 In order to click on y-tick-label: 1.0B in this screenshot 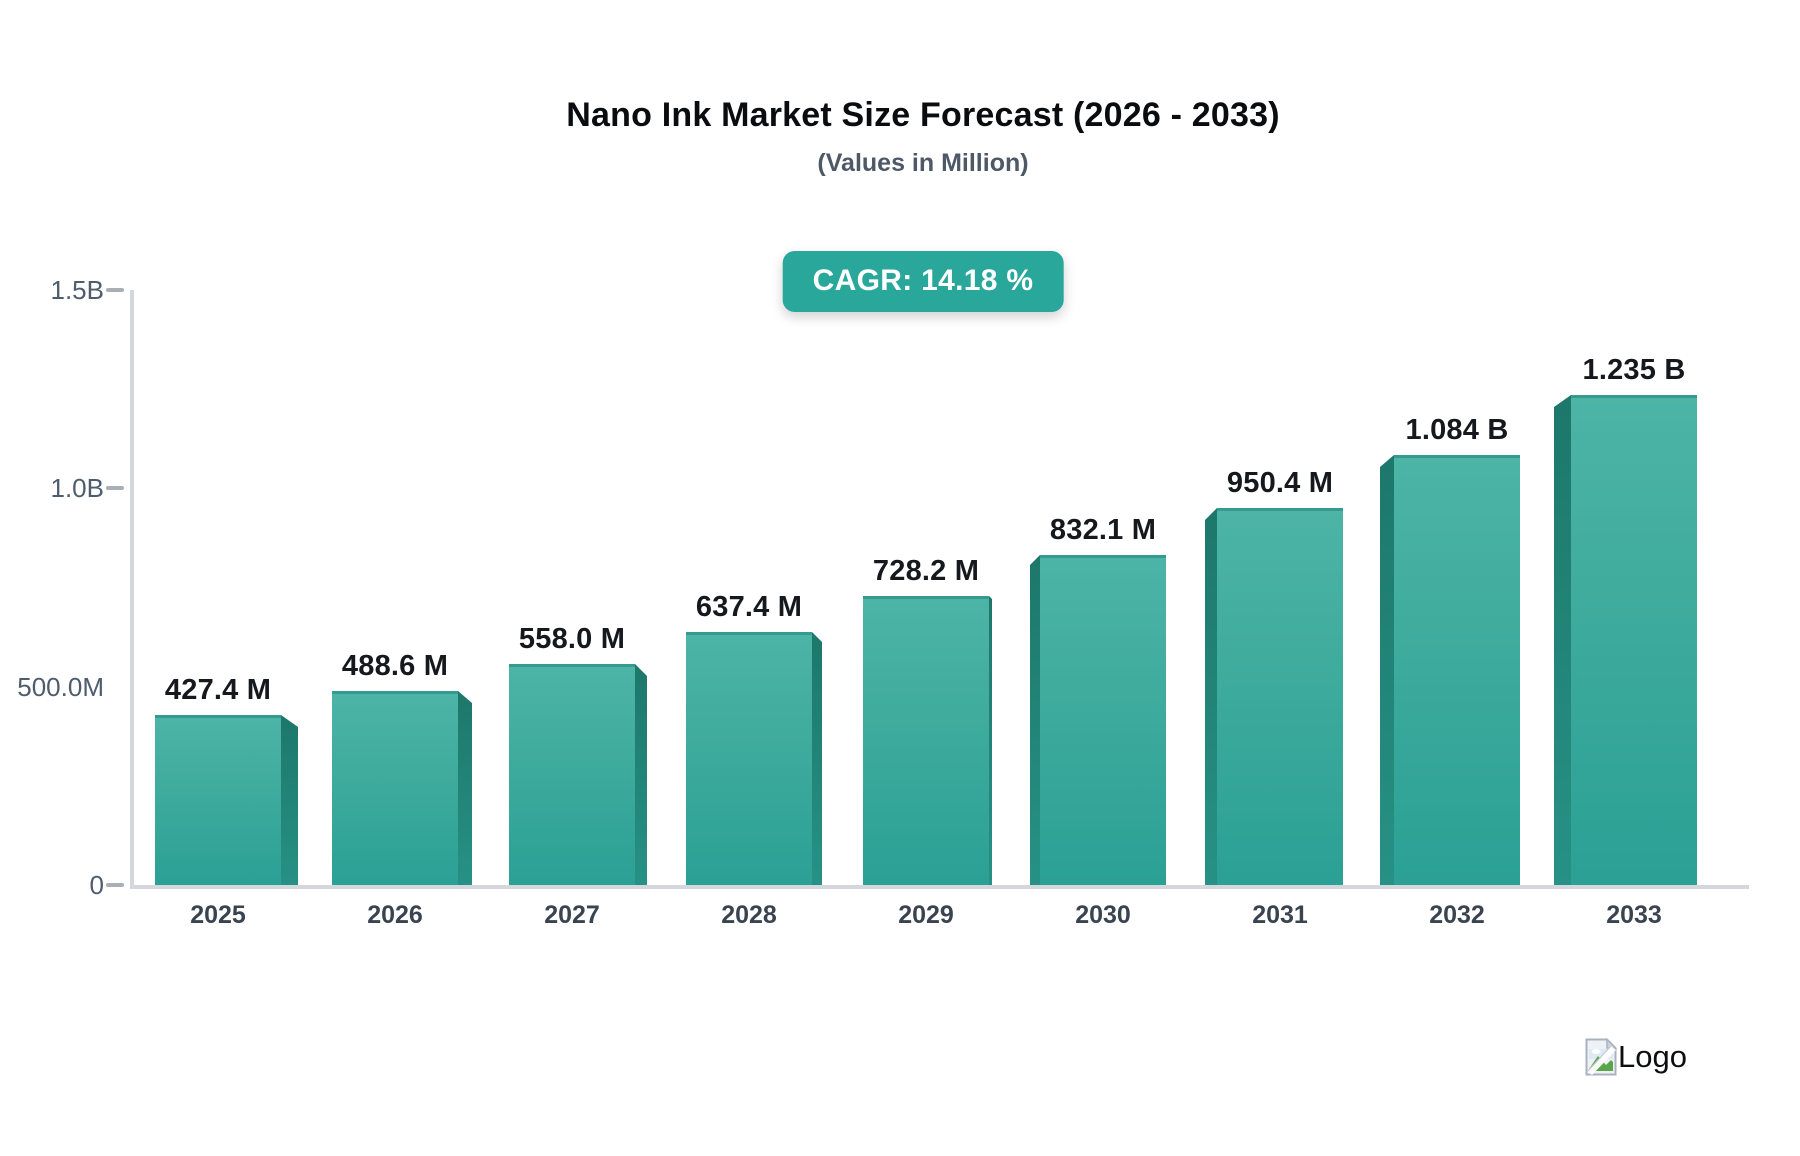, I will do `click(77, 488)`.